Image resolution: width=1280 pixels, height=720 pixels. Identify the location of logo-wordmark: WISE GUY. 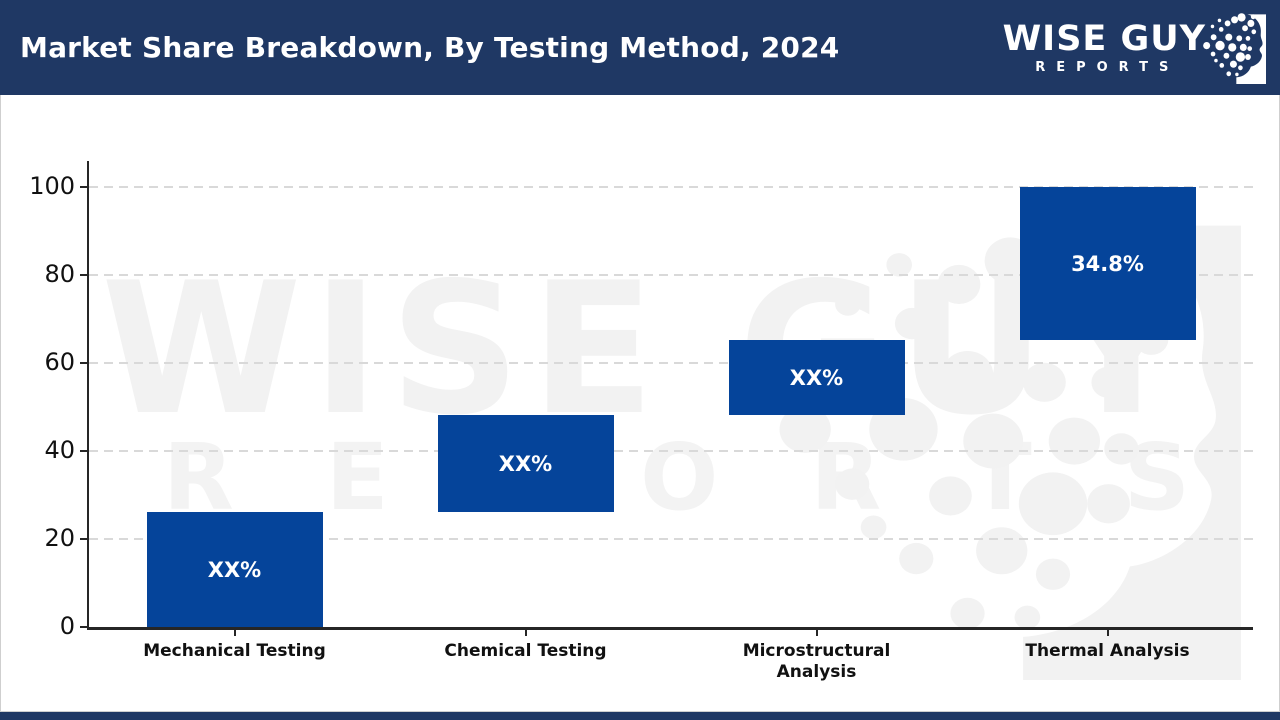
(1104, 38).